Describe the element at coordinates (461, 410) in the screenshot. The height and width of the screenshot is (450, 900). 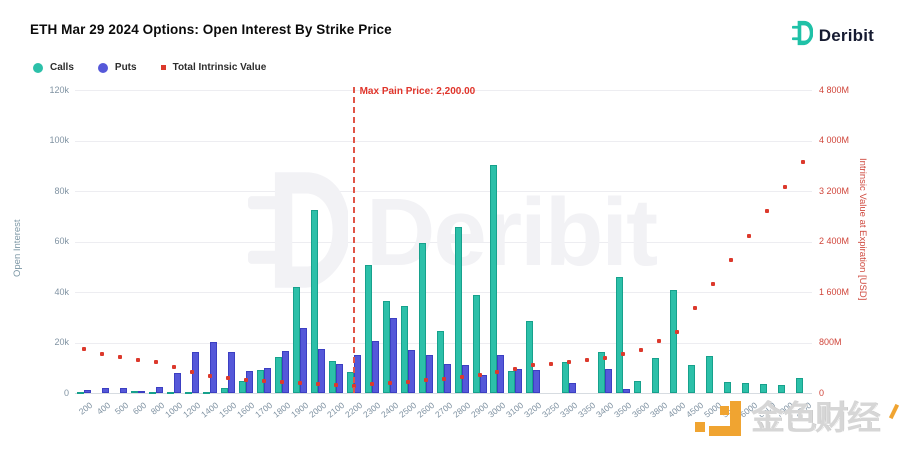
I see `x-axis-tick: 2800` at that location.